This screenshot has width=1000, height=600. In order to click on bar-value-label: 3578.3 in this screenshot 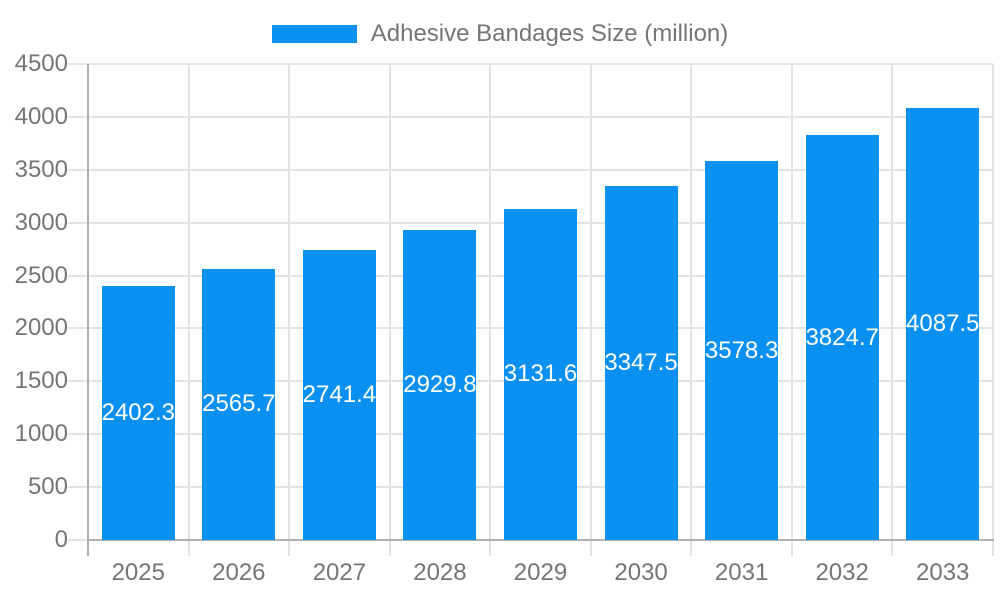, I will do `click(741, 350)`.